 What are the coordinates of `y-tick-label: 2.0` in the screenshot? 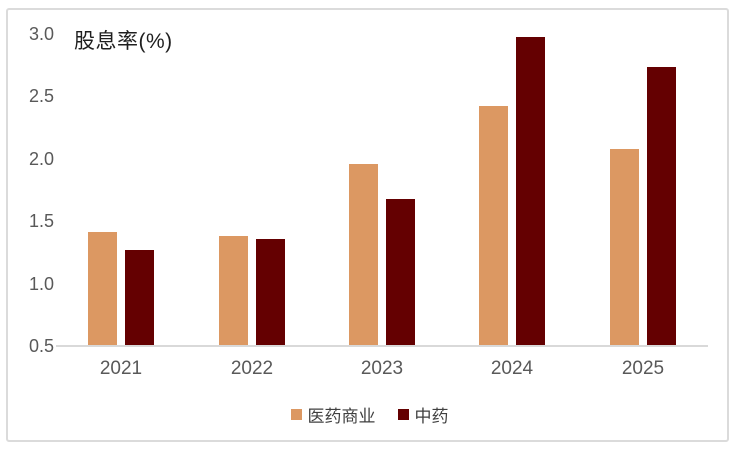 It's located at (41, 158).